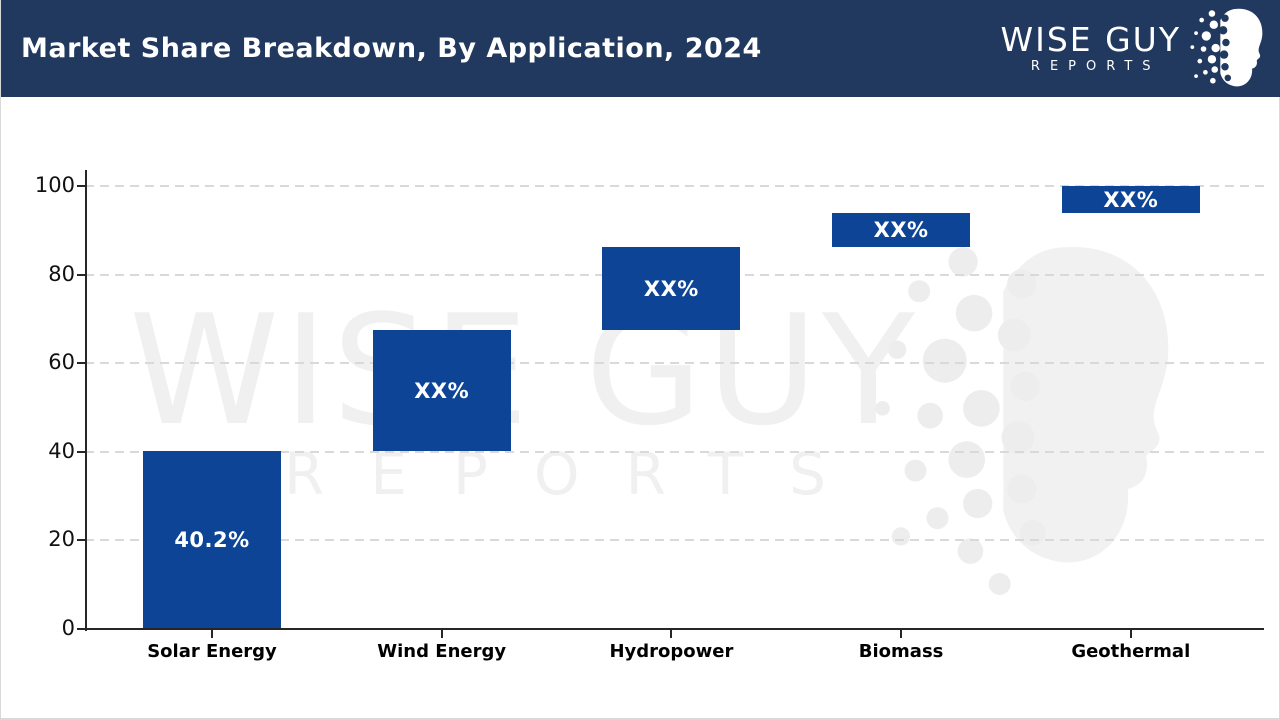 This screenshot has width=1280, height=720. What do you see at coordinates (1022, 421) in the screenshot?
I see `watermark-head-icon` at bounding box center [1022, 421].